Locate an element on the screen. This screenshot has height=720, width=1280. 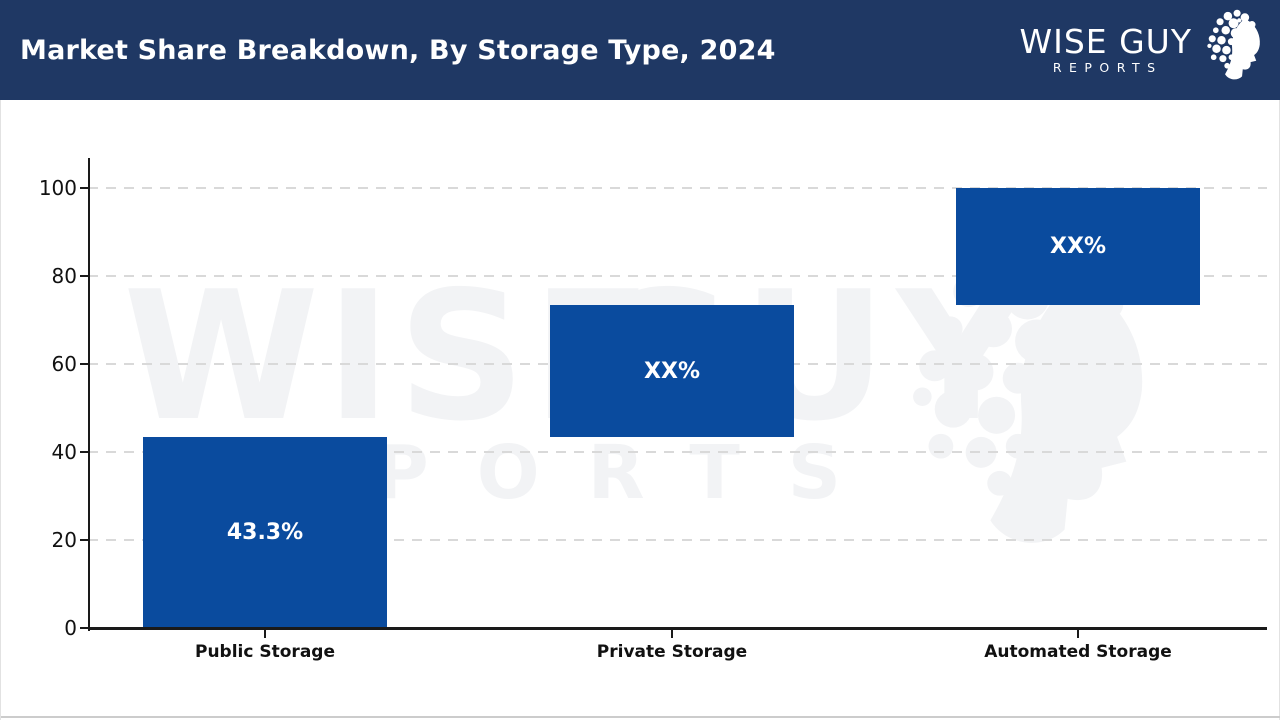
wise-guy-reports-logo: WISE GUY REPORTS is located at coordinates (1142, 50).